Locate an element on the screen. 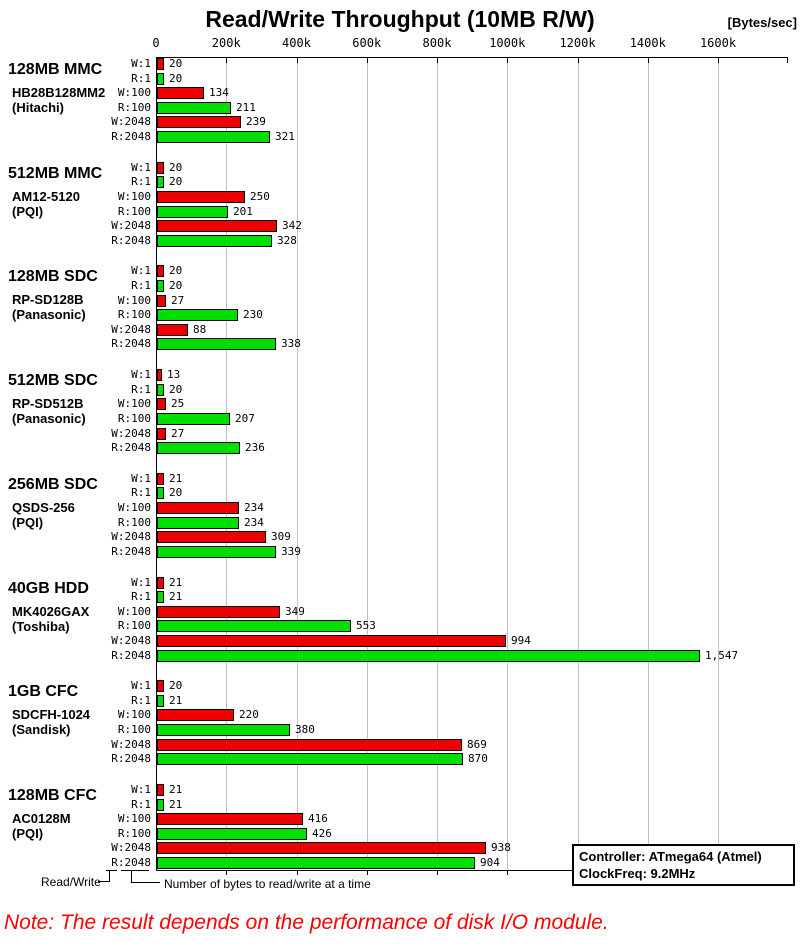  x-axis-tick-label: 1000k is located at coordinates (507, 43).